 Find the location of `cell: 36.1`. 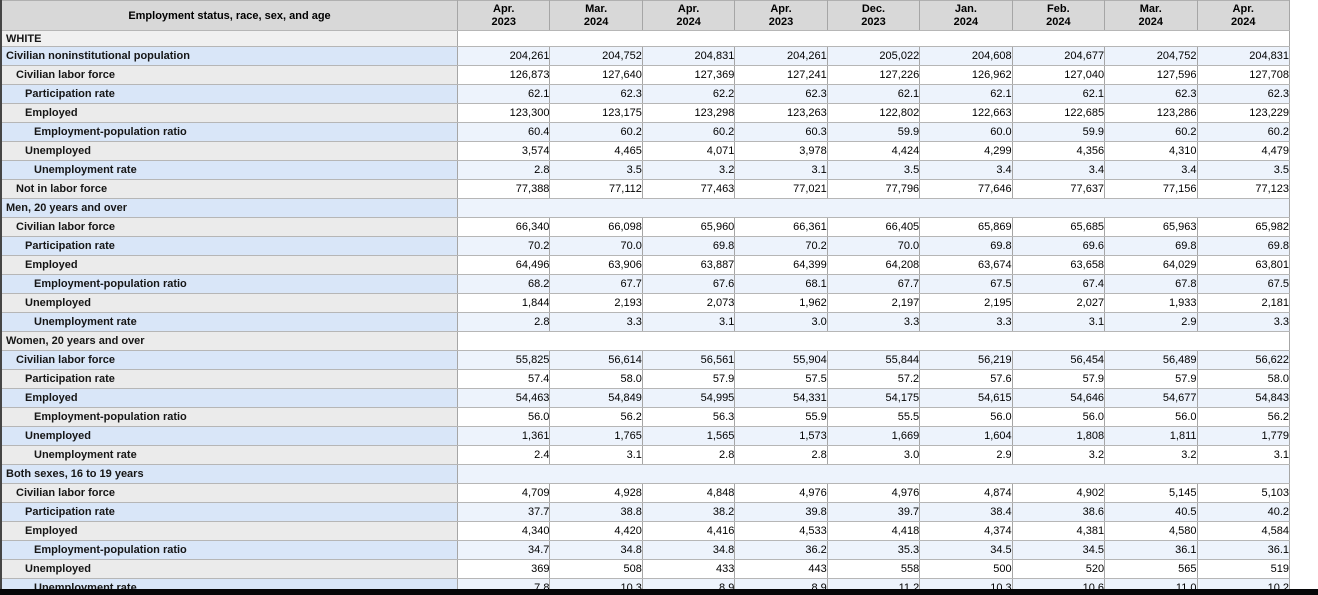

cell: 36.1 is located at coordinates (1243, 550).